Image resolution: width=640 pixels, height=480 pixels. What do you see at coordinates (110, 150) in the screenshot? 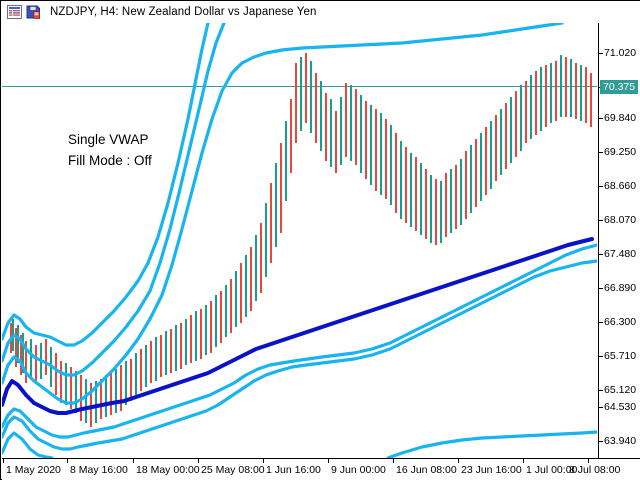
I see `chart-annotation: Single VWAP Fill Mode : Off` at bounding box center [110, 150].